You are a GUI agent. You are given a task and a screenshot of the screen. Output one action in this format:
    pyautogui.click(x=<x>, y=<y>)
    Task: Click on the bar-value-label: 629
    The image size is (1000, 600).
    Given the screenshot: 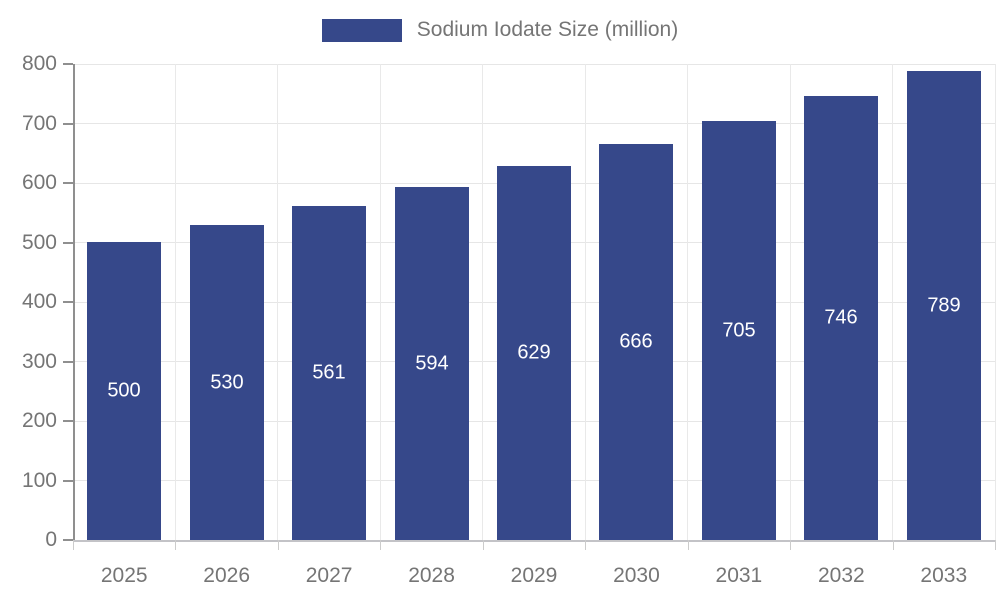 What is the action you would take?
    pyautogui.click(x=534, y=352)
    